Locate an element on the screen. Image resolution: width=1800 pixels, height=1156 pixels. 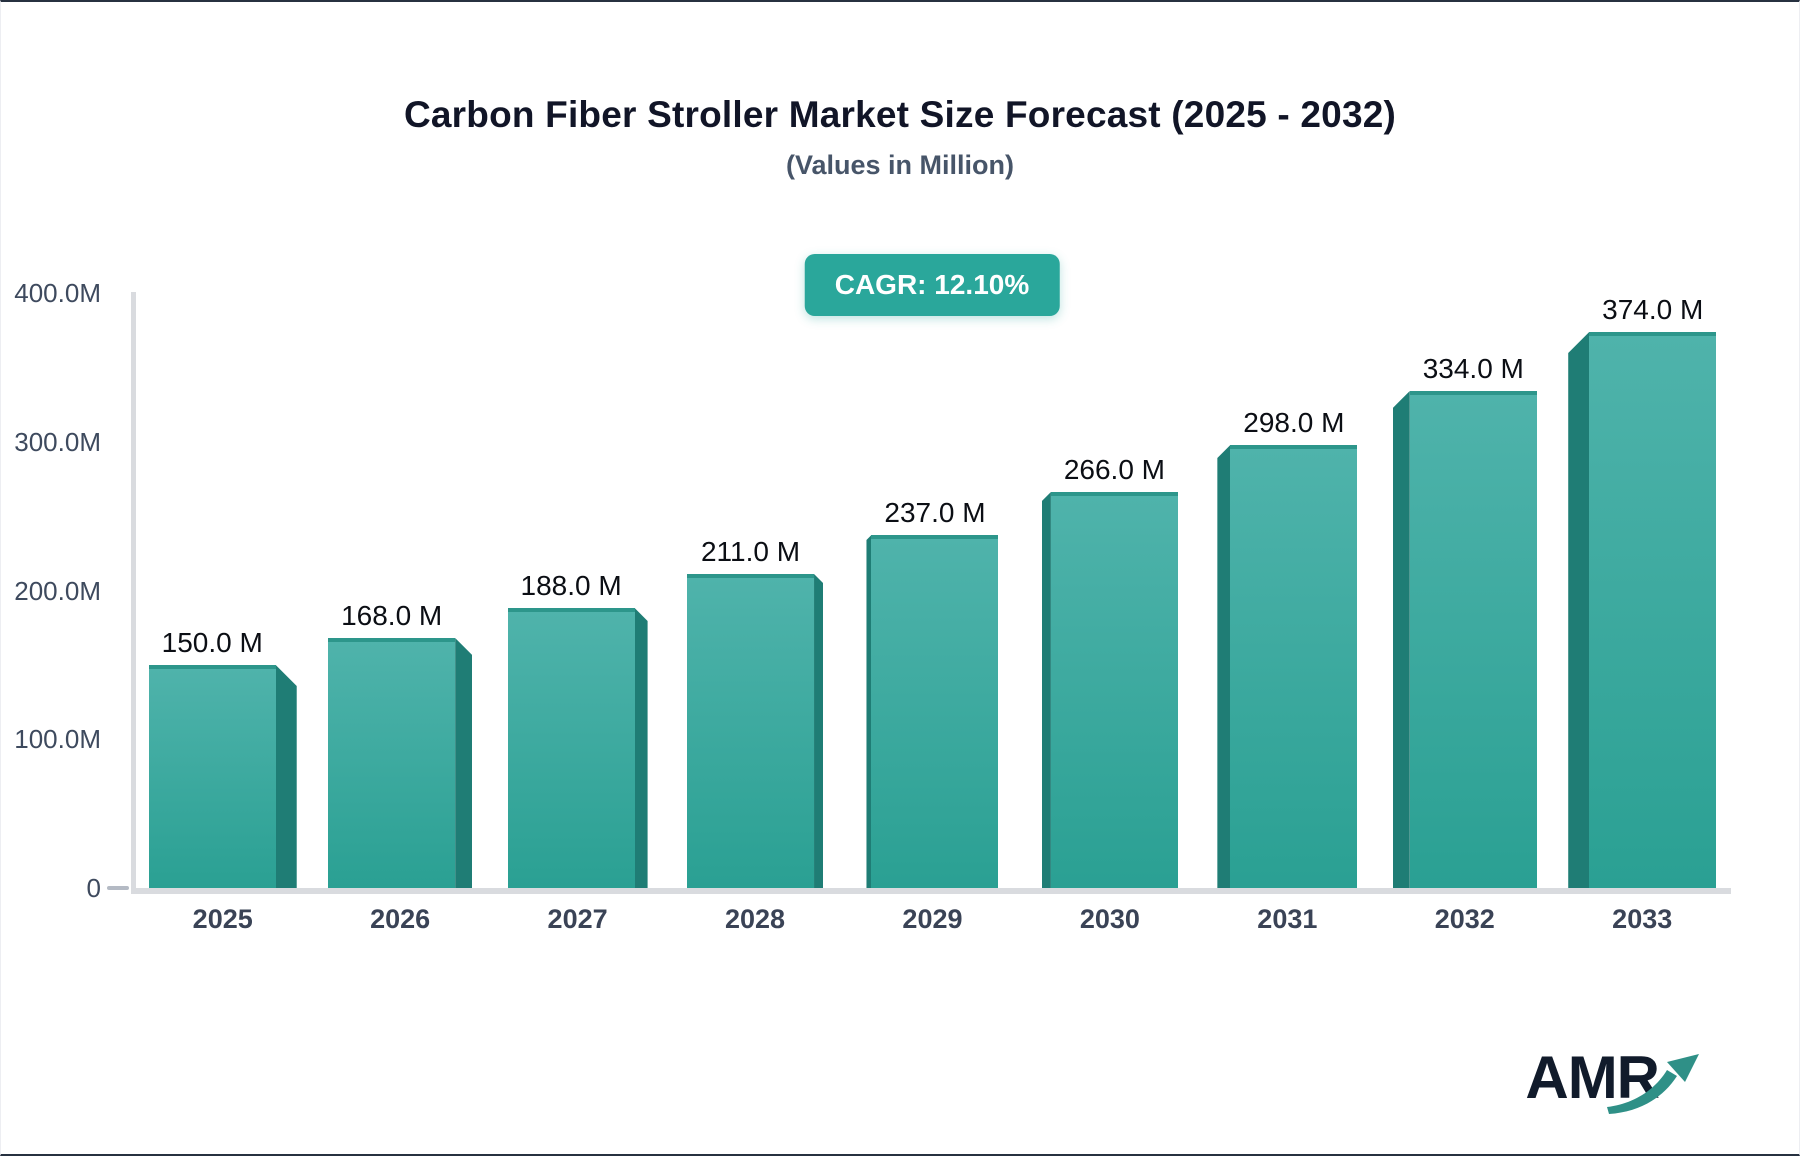
bar-group: 211.0 M 2028 is located at coordinates (754, 613).